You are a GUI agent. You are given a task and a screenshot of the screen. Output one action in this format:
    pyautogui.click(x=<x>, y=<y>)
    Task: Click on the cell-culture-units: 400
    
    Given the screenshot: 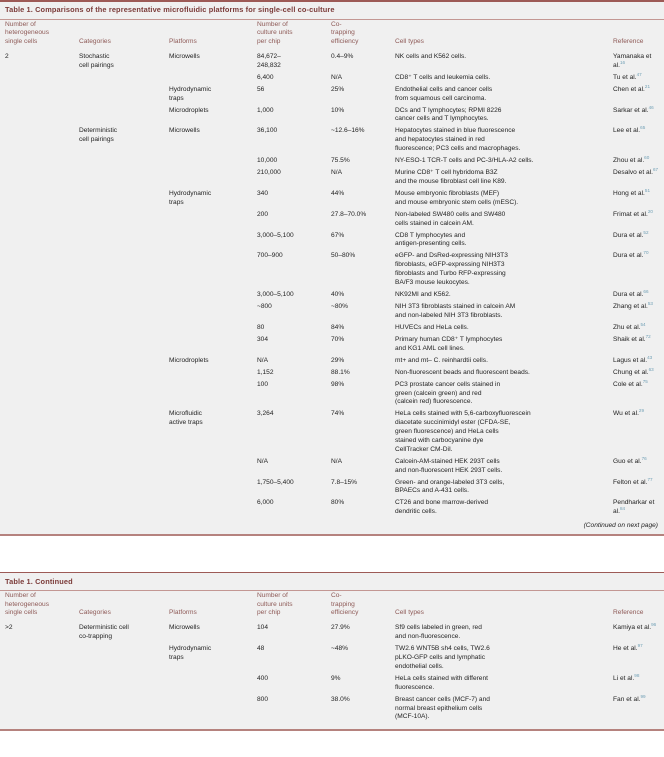 What is the action you would take?
    pyautogui.click(x=289, y=682)
    